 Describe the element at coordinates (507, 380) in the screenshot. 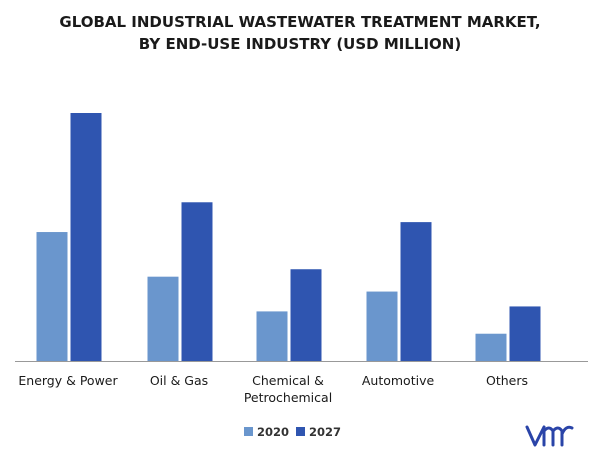

I see `category-label: Others` at that location.